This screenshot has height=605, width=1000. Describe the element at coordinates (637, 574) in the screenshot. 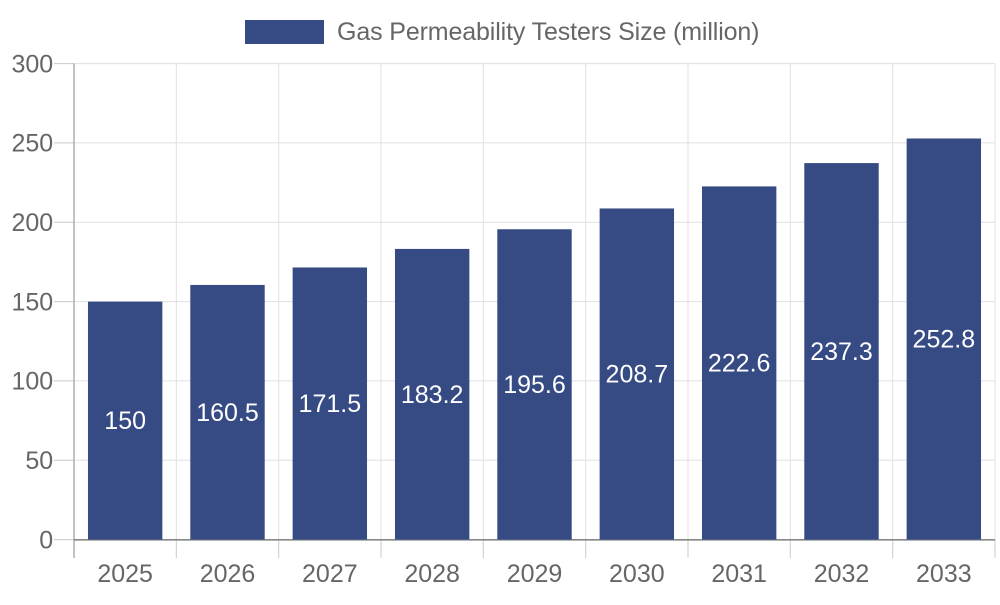

I see `svg-text: 2030` at that location.